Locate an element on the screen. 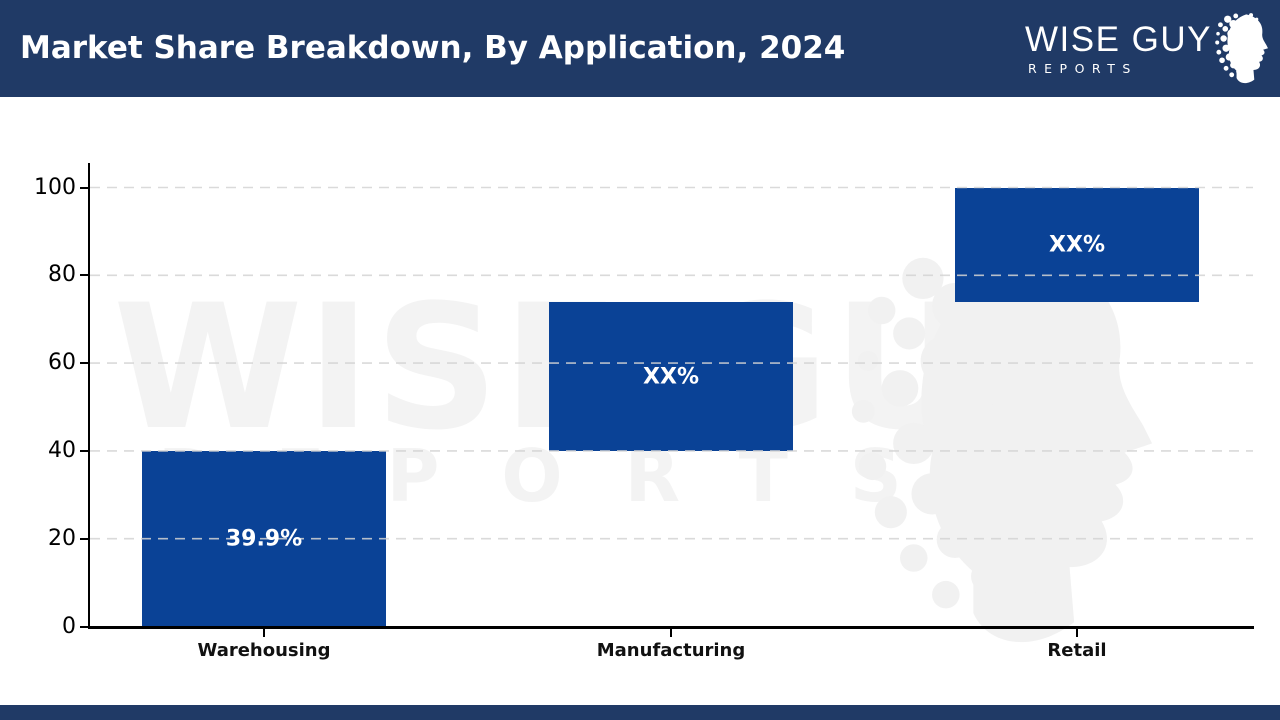 This screenshot has width=1280, height=720. y-axis-spine is located at coordinates (89, 395).